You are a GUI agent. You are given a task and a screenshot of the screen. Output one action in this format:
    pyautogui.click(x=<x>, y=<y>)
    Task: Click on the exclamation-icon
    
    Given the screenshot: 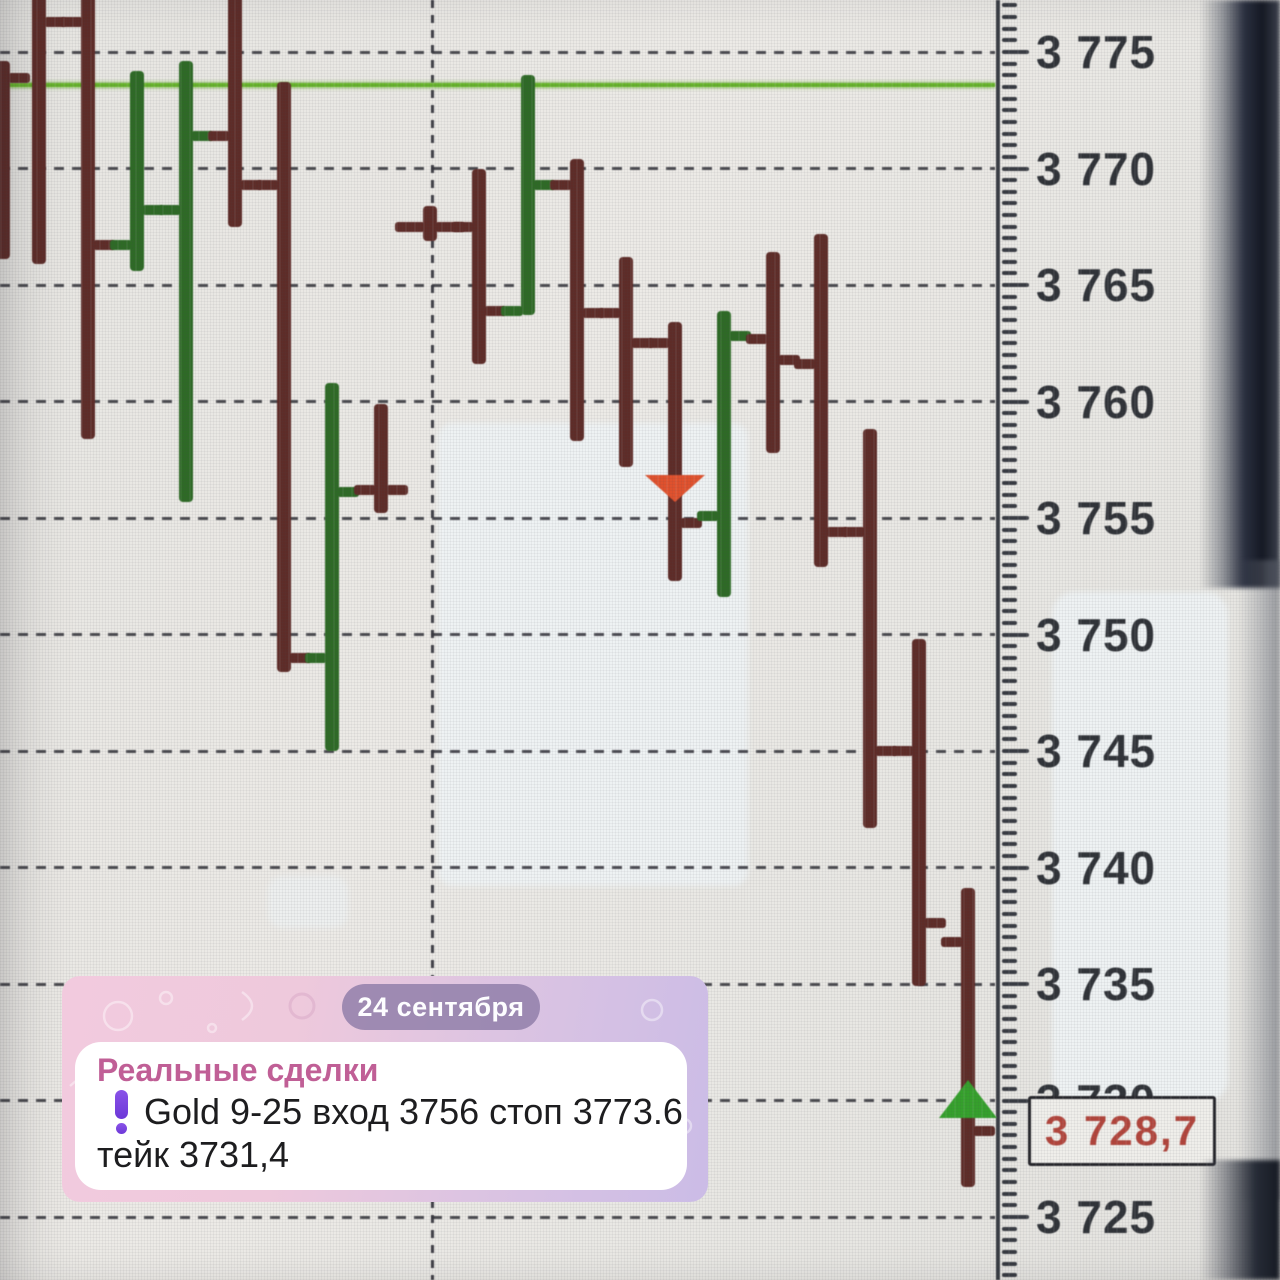 What is the action you would take?
    pyautogui.click(x=121, y=1112)
    